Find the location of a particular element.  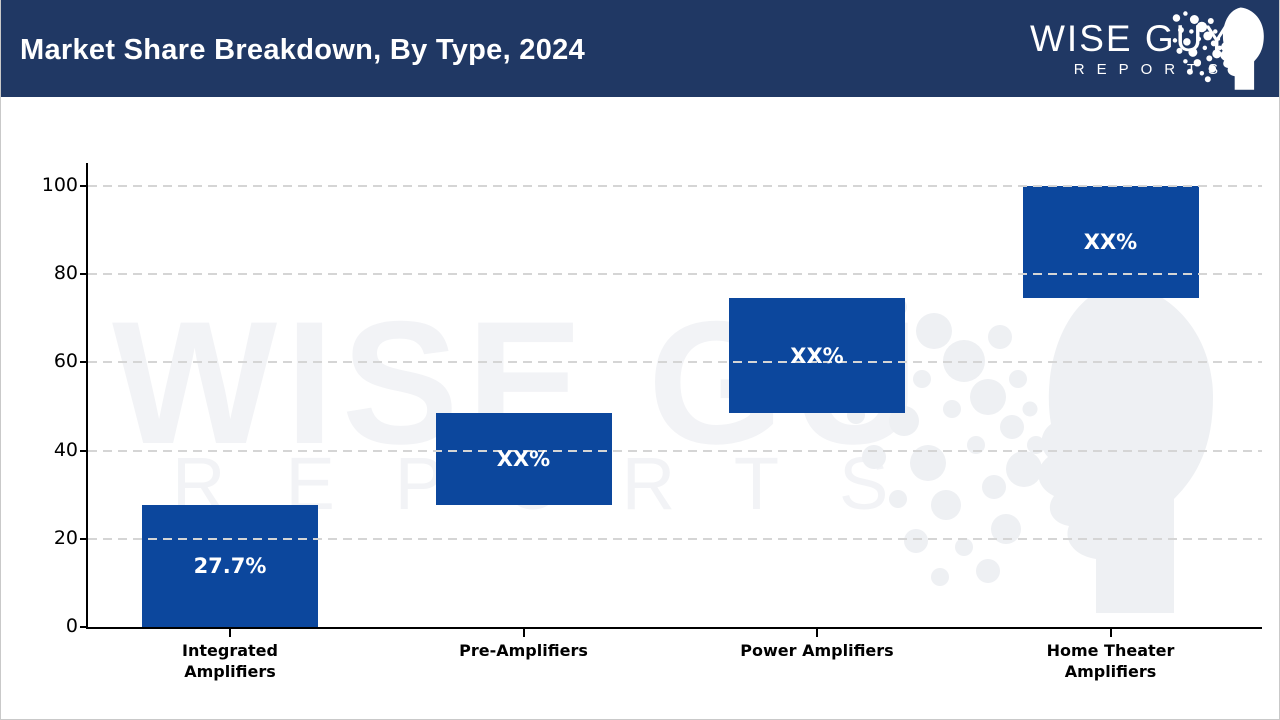

dotted-head-icon is located at coordinates (1218, 48).